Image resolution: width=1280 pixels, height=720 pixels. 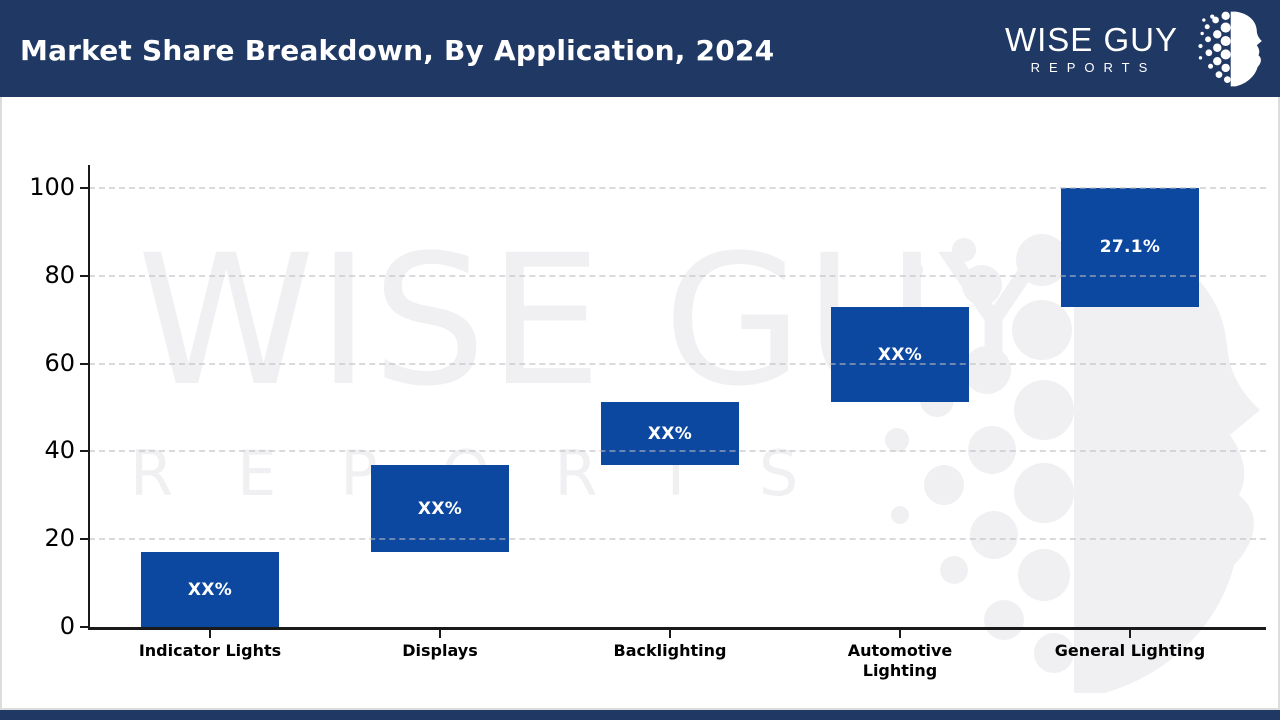 I want to click on bar-displays: XX%, so click(x=440, y=509).